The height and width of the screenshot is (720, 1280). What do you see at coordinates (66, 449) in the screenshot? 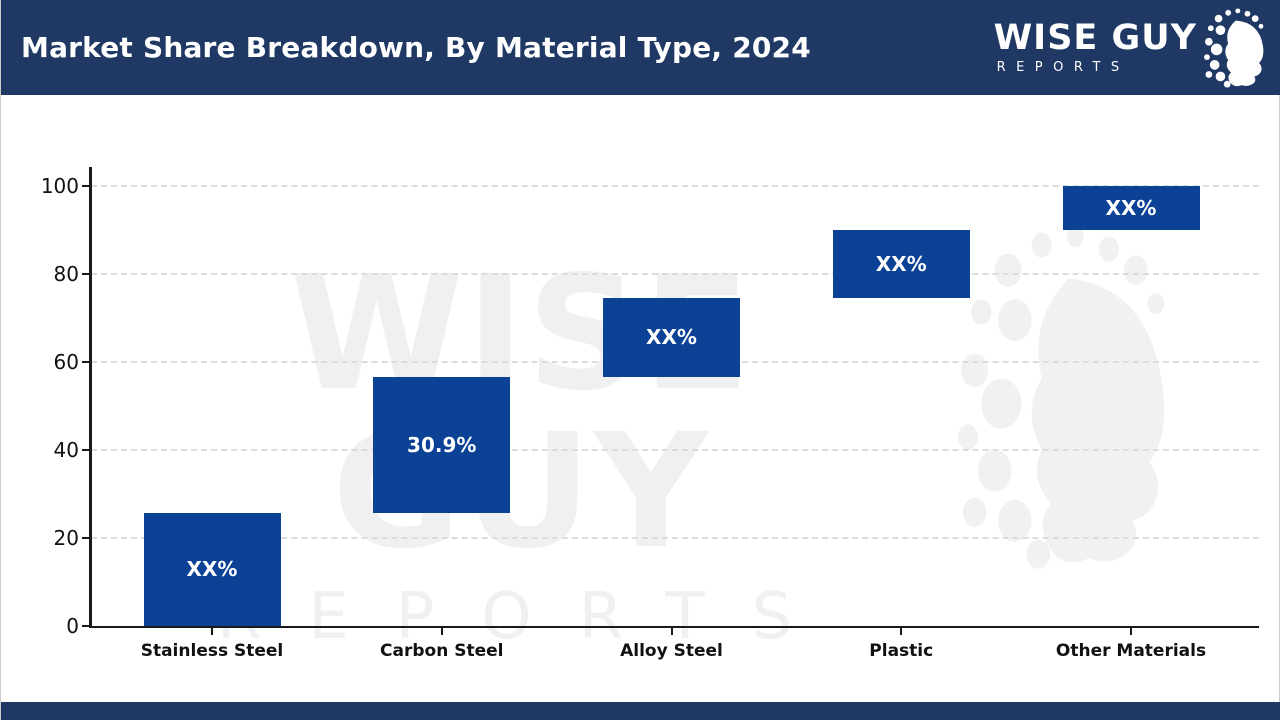
I see `y-tick-label-40: 40` at bounding box center [66, 449].